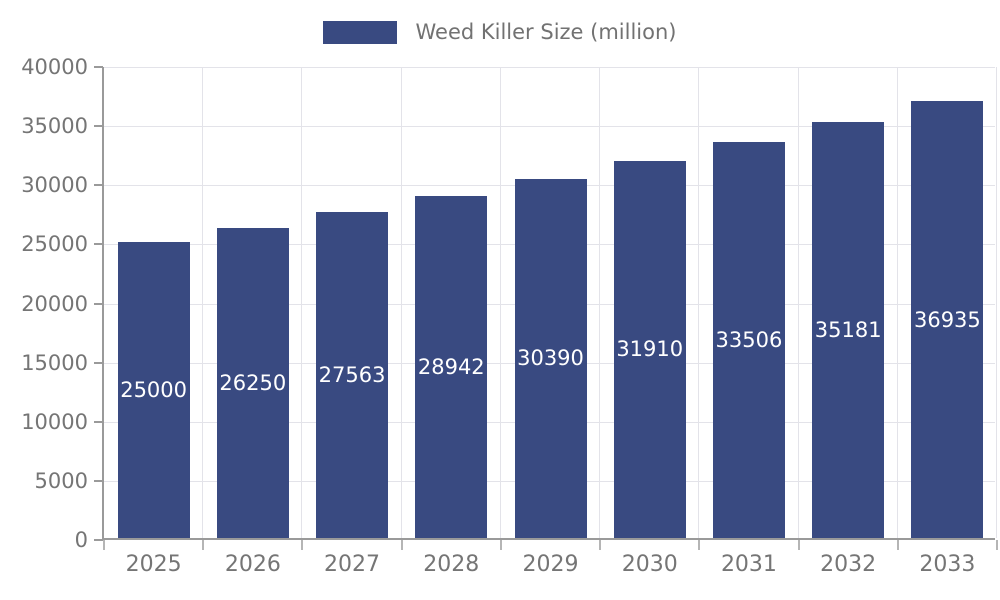  I want to click on bar-value-label: 25000, so click(154, 390).